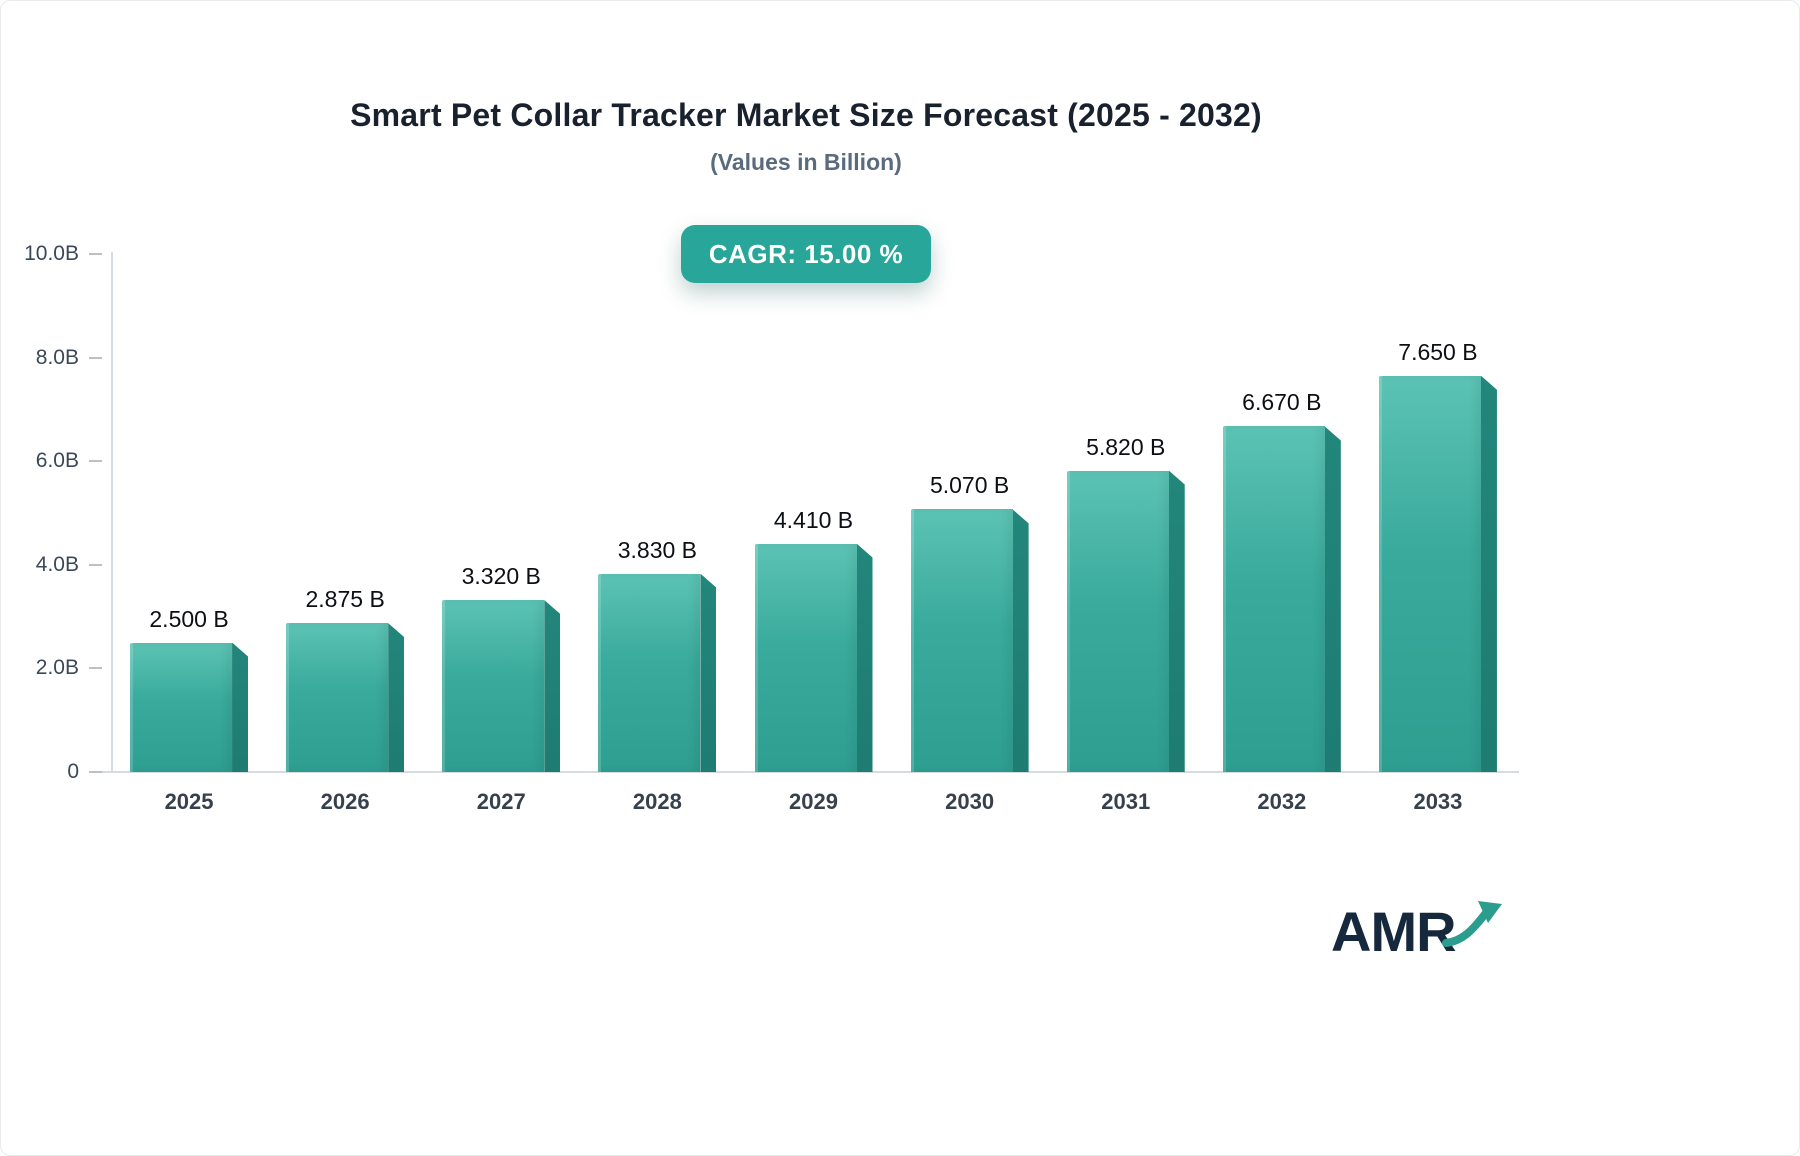  I want to click on chart-subtitle: (Values in Billion), so click(806, 162).